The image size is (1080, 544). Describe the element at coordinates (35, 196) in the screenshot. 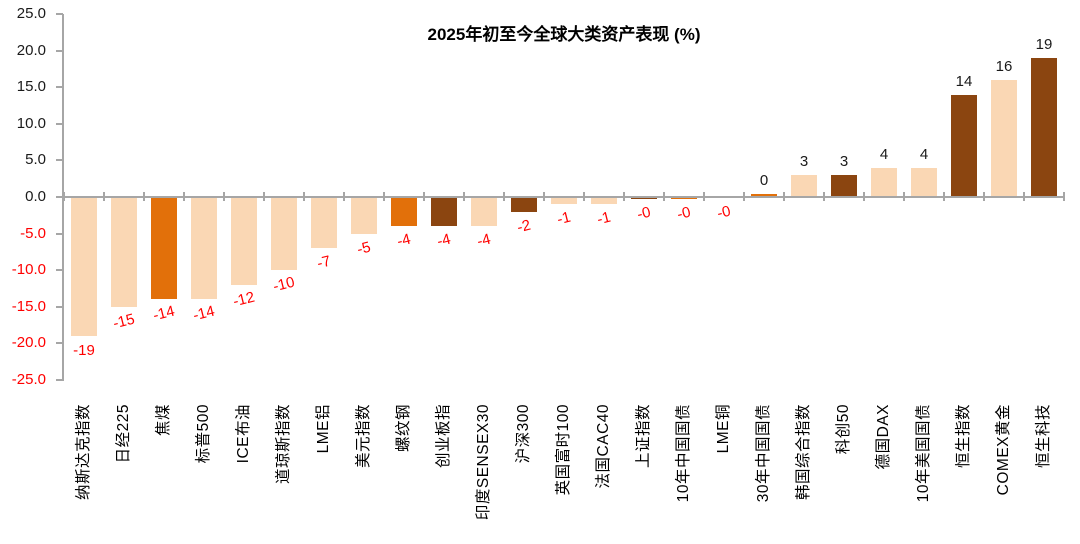

I see `y-tick-label: 0.0` at that location.